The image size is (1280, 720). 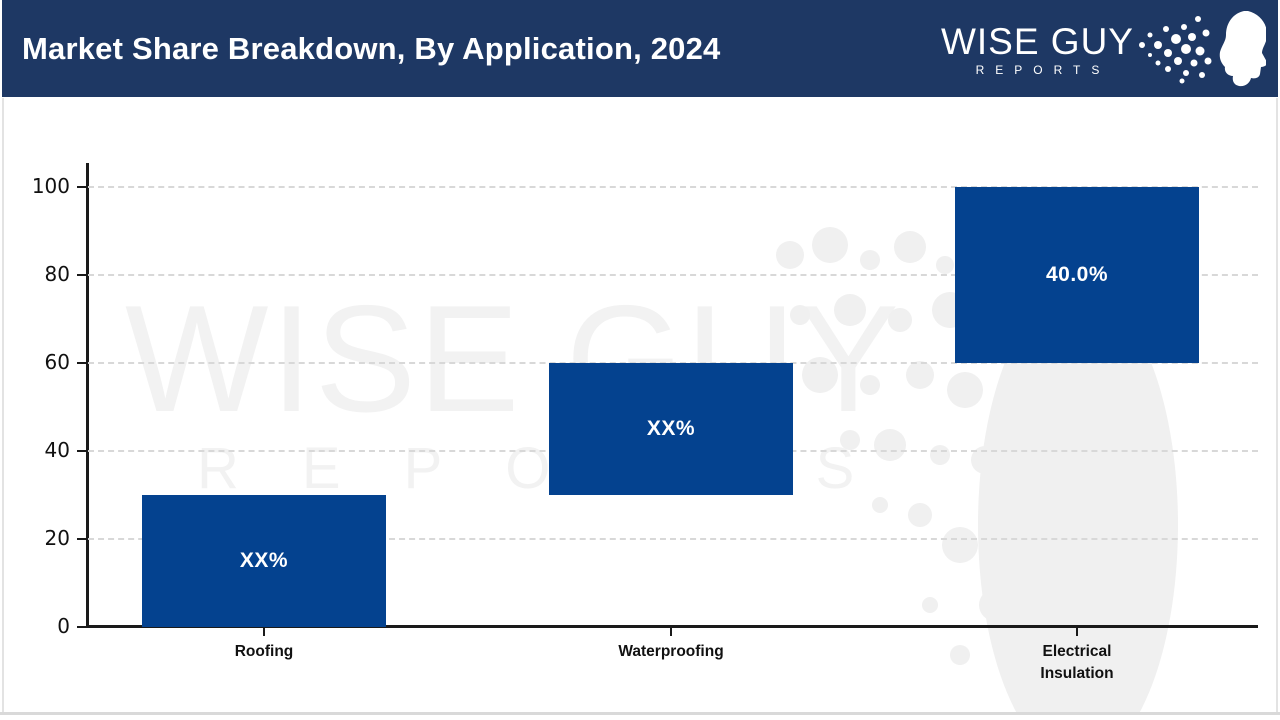 I want to click on figure-left-edge-line, so click(x=3, y=406).